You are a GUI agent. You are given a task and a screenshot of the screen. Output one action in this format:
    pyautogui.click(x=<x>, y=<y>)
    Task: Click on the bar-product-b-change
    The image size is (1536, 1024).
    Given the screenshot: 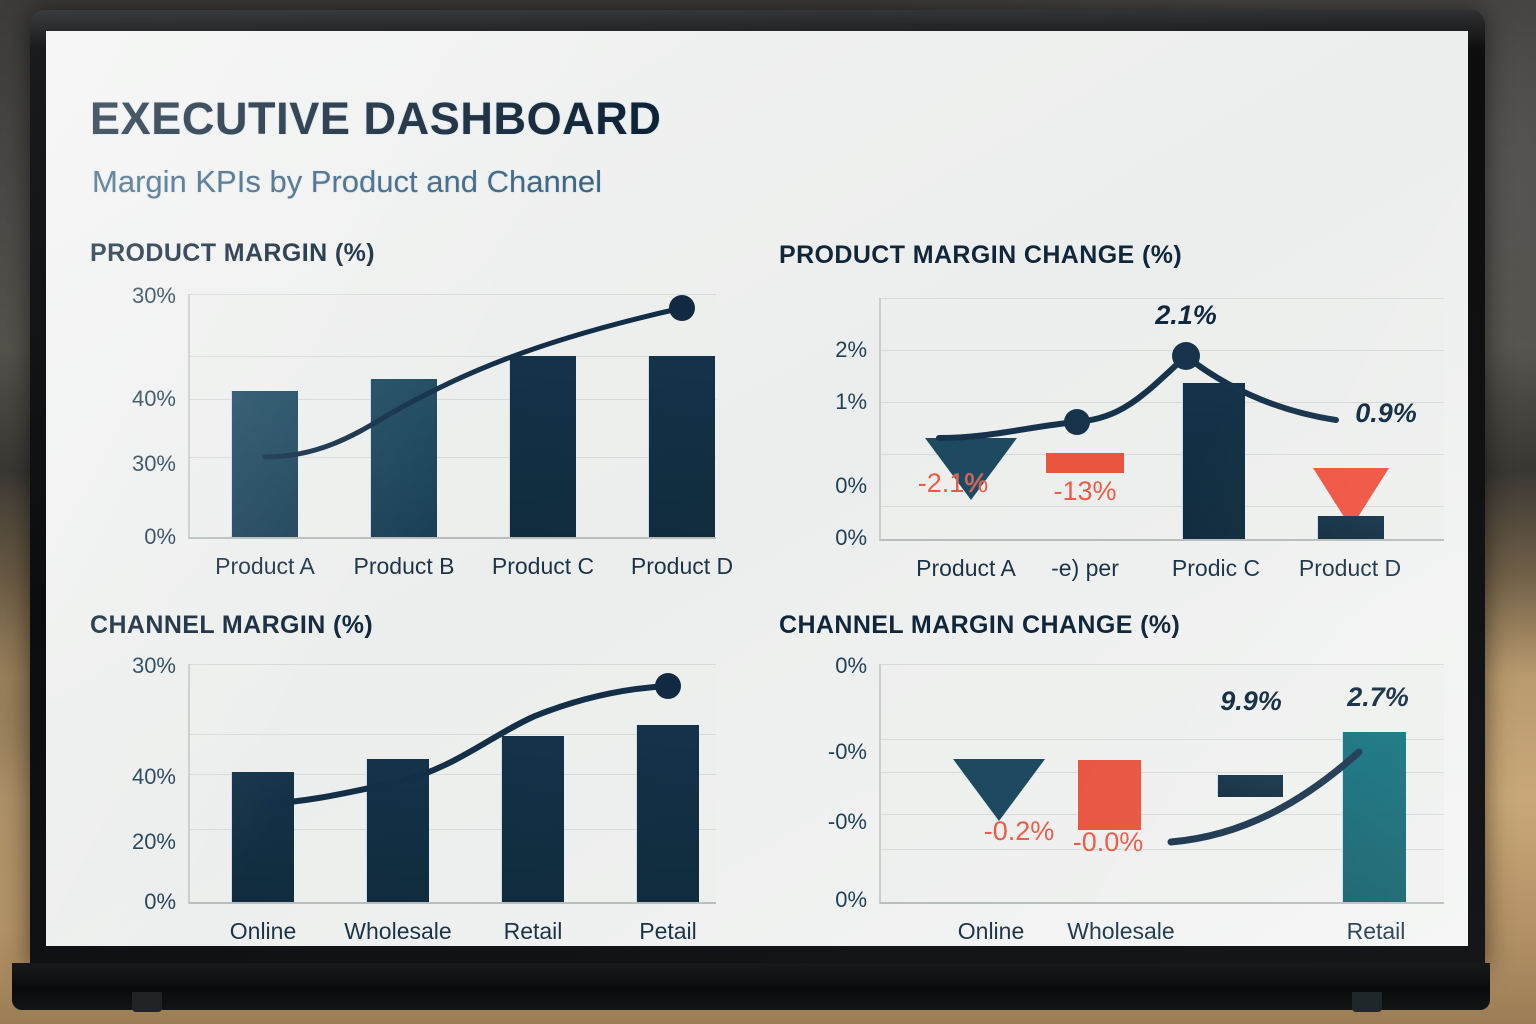 What is the action you would take?
    pyautogui.click(x=1085, y=463)
    